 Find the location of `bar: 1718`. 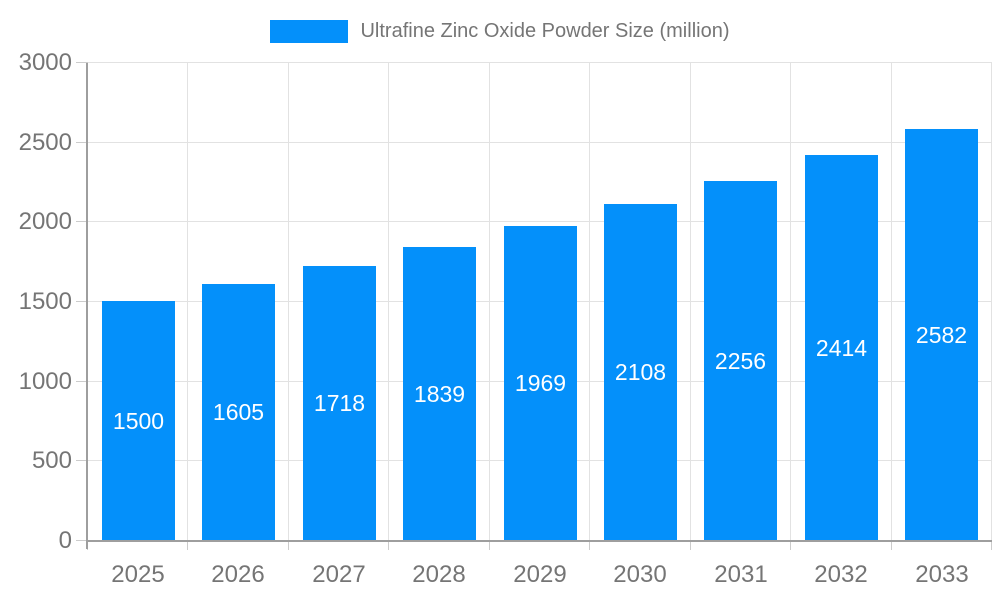

bar: 1718 is located at coordinates (339, 403).